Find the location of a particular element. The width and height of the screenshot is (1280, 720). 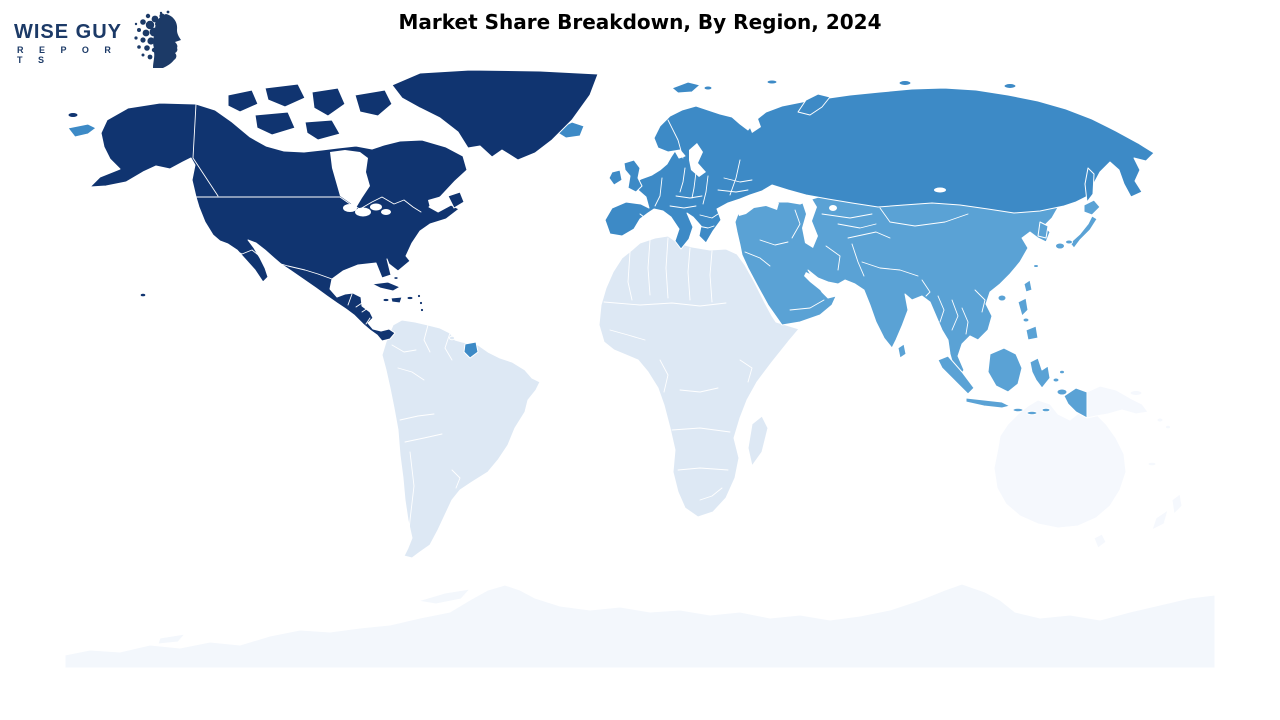

black-sea is located at coordinates (758, 206).